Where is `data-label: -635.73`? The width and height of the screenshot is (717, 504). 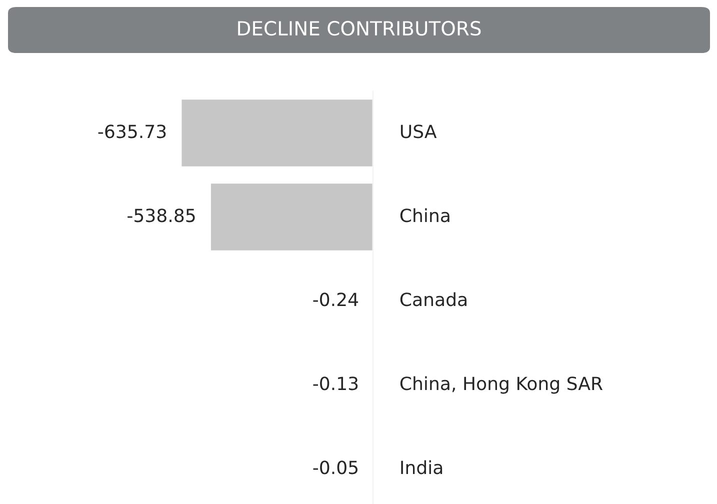
data-label: -635.73 is located at coordinates (132, 131).